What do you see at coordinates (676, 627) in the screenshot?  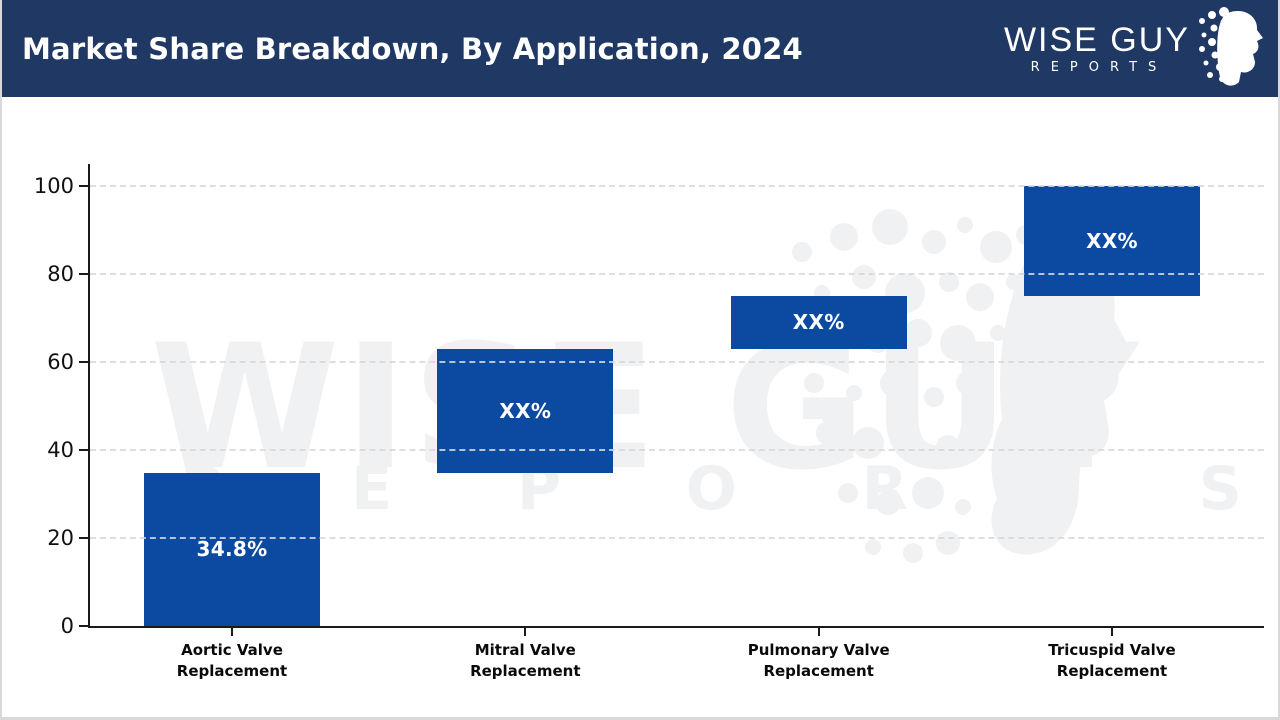 I see `x-axis-line` at bounding box center [676, 627].